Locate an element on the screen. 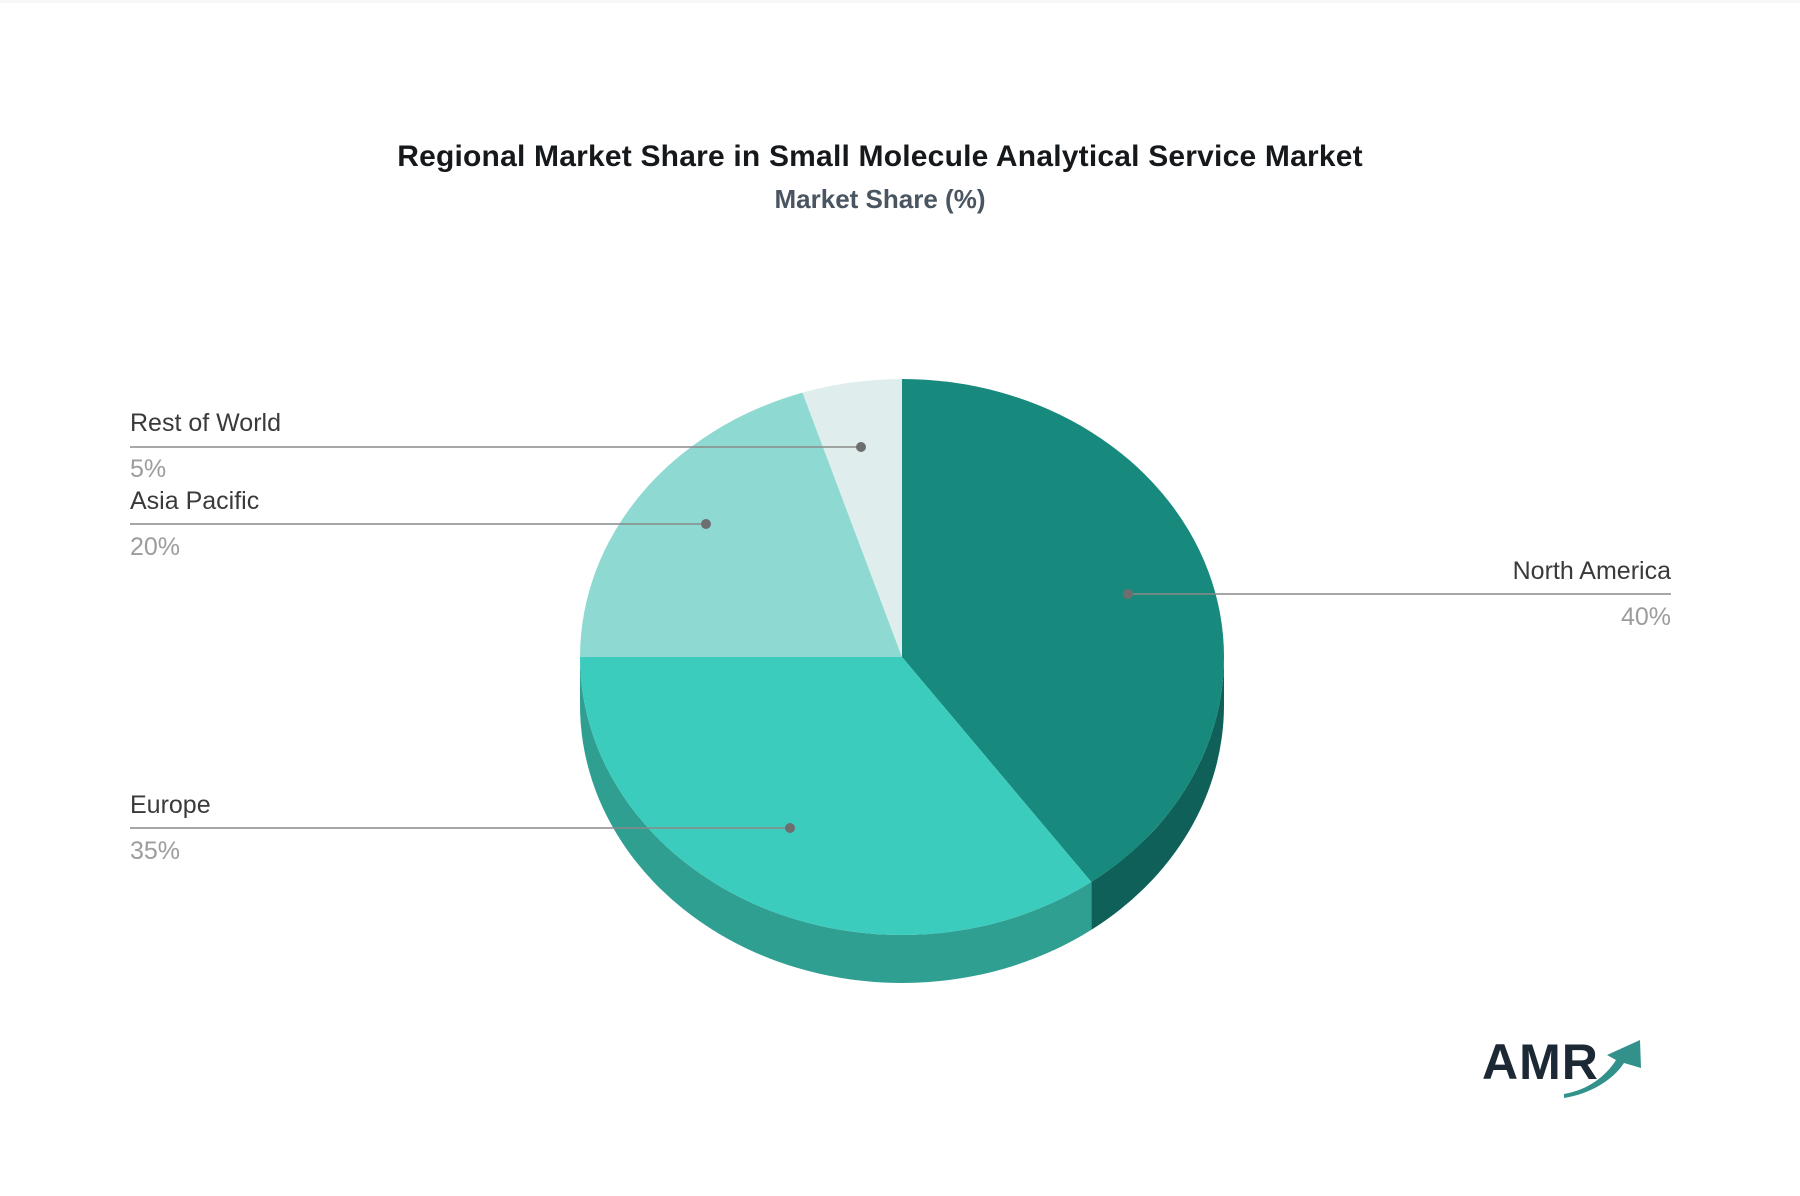 The image size is (1800, 1196). leader-dot-north-america is located at coordinates (1128, 594).